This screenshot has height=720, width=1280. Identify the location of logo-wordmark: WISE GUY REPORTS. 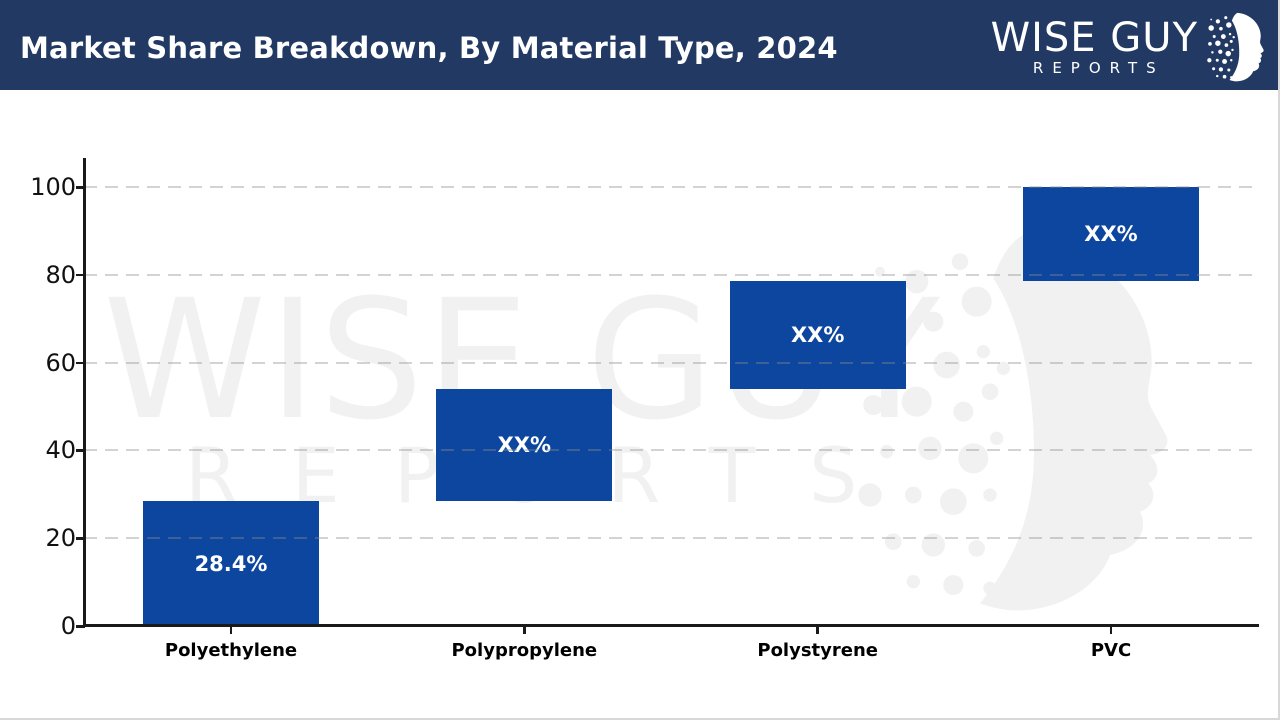
(1094, 47).